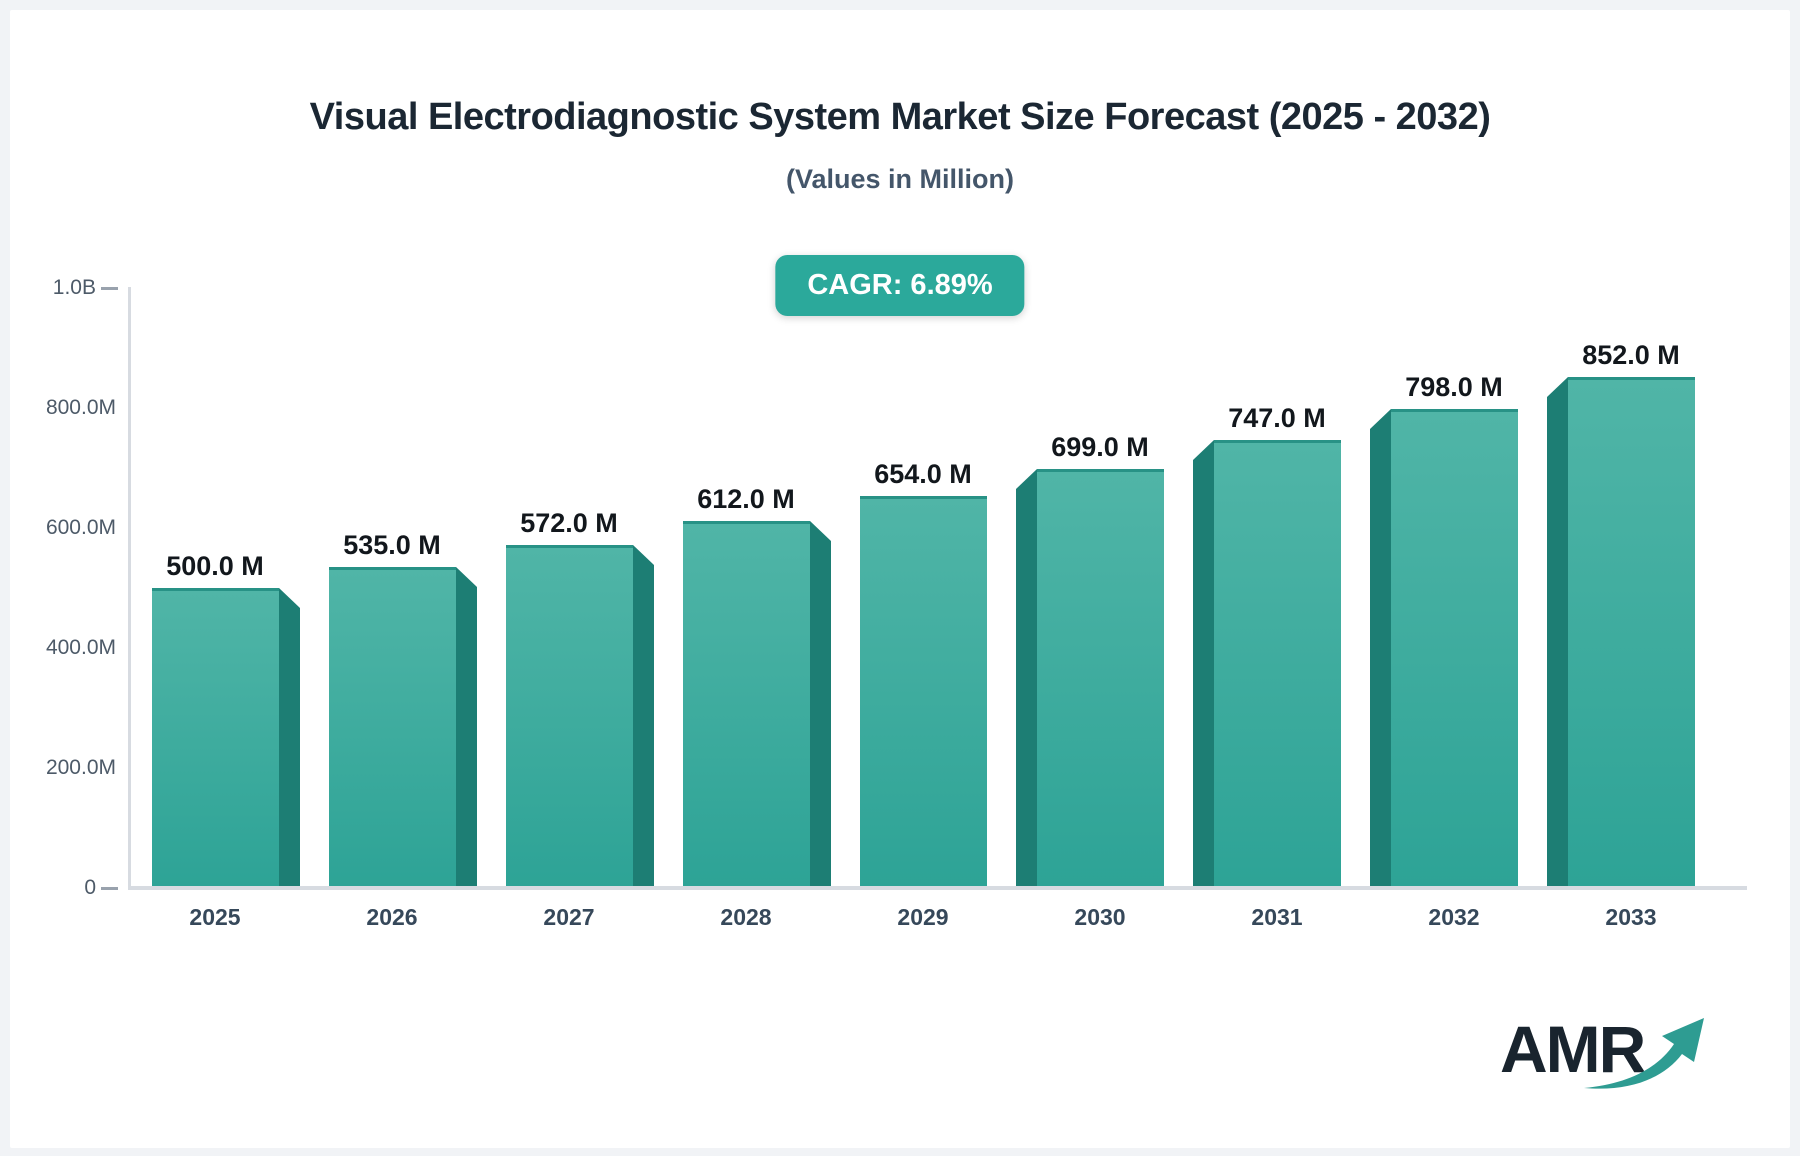 The image size is (1800, 1156). What do you see at coordinates (900, 179) in the screenshot?
I see `chart-subtitle: (Values in Million)` at bounding box center [900, 179].